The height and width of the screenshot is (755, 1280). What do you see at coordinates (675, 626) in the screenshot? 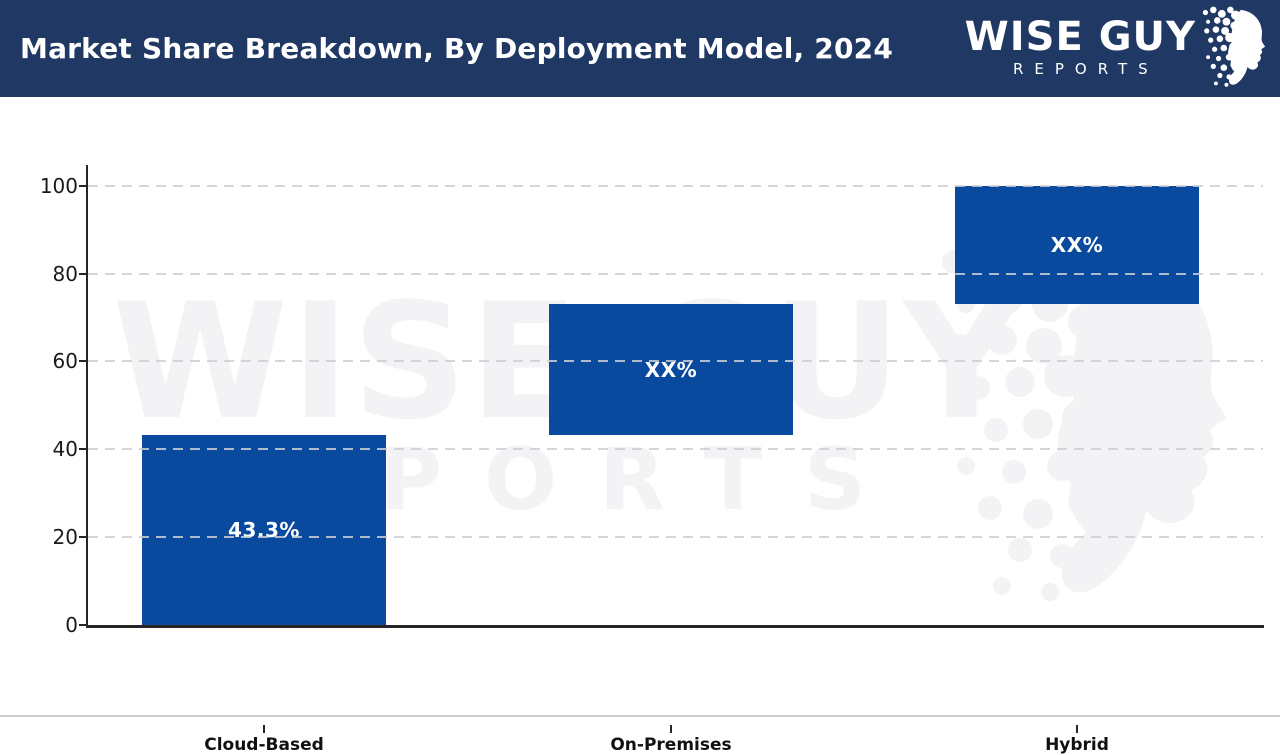
I see `x-axis-line` at bounding box center [675, 626].